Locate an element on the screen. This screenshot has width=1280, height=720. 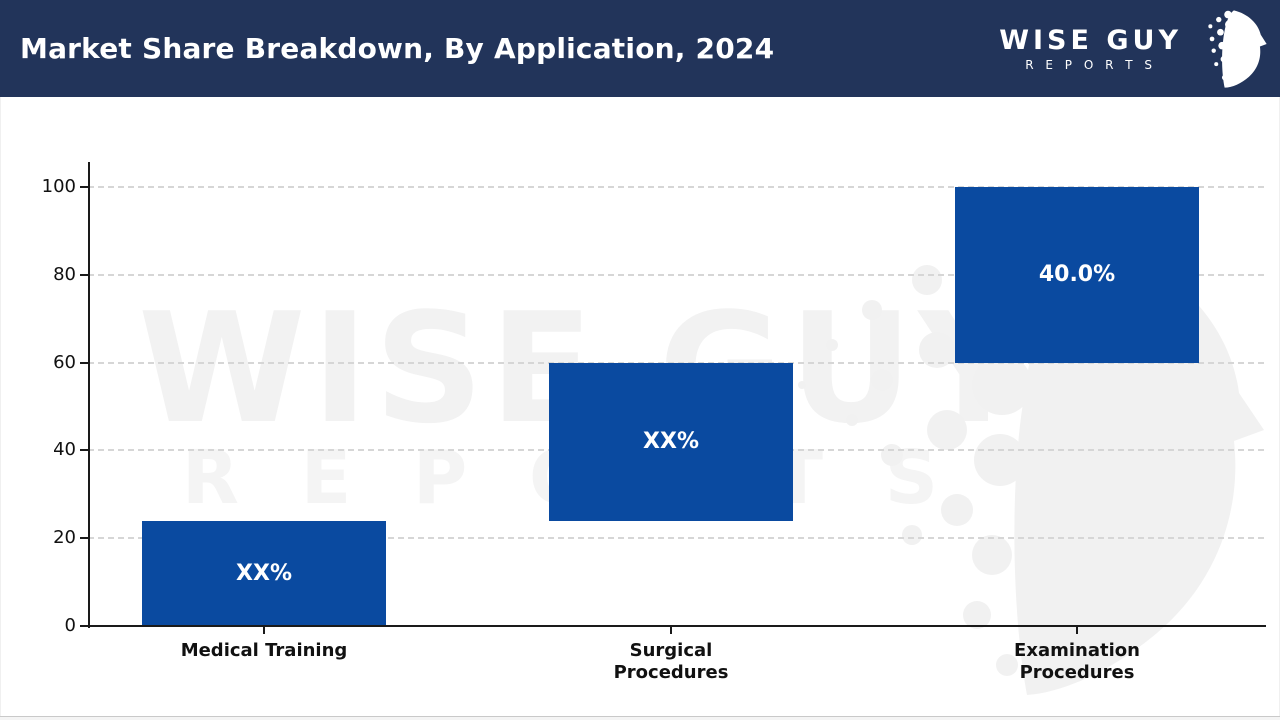
bar-value-label: 40.0% is located at coordinates (1077, 275).